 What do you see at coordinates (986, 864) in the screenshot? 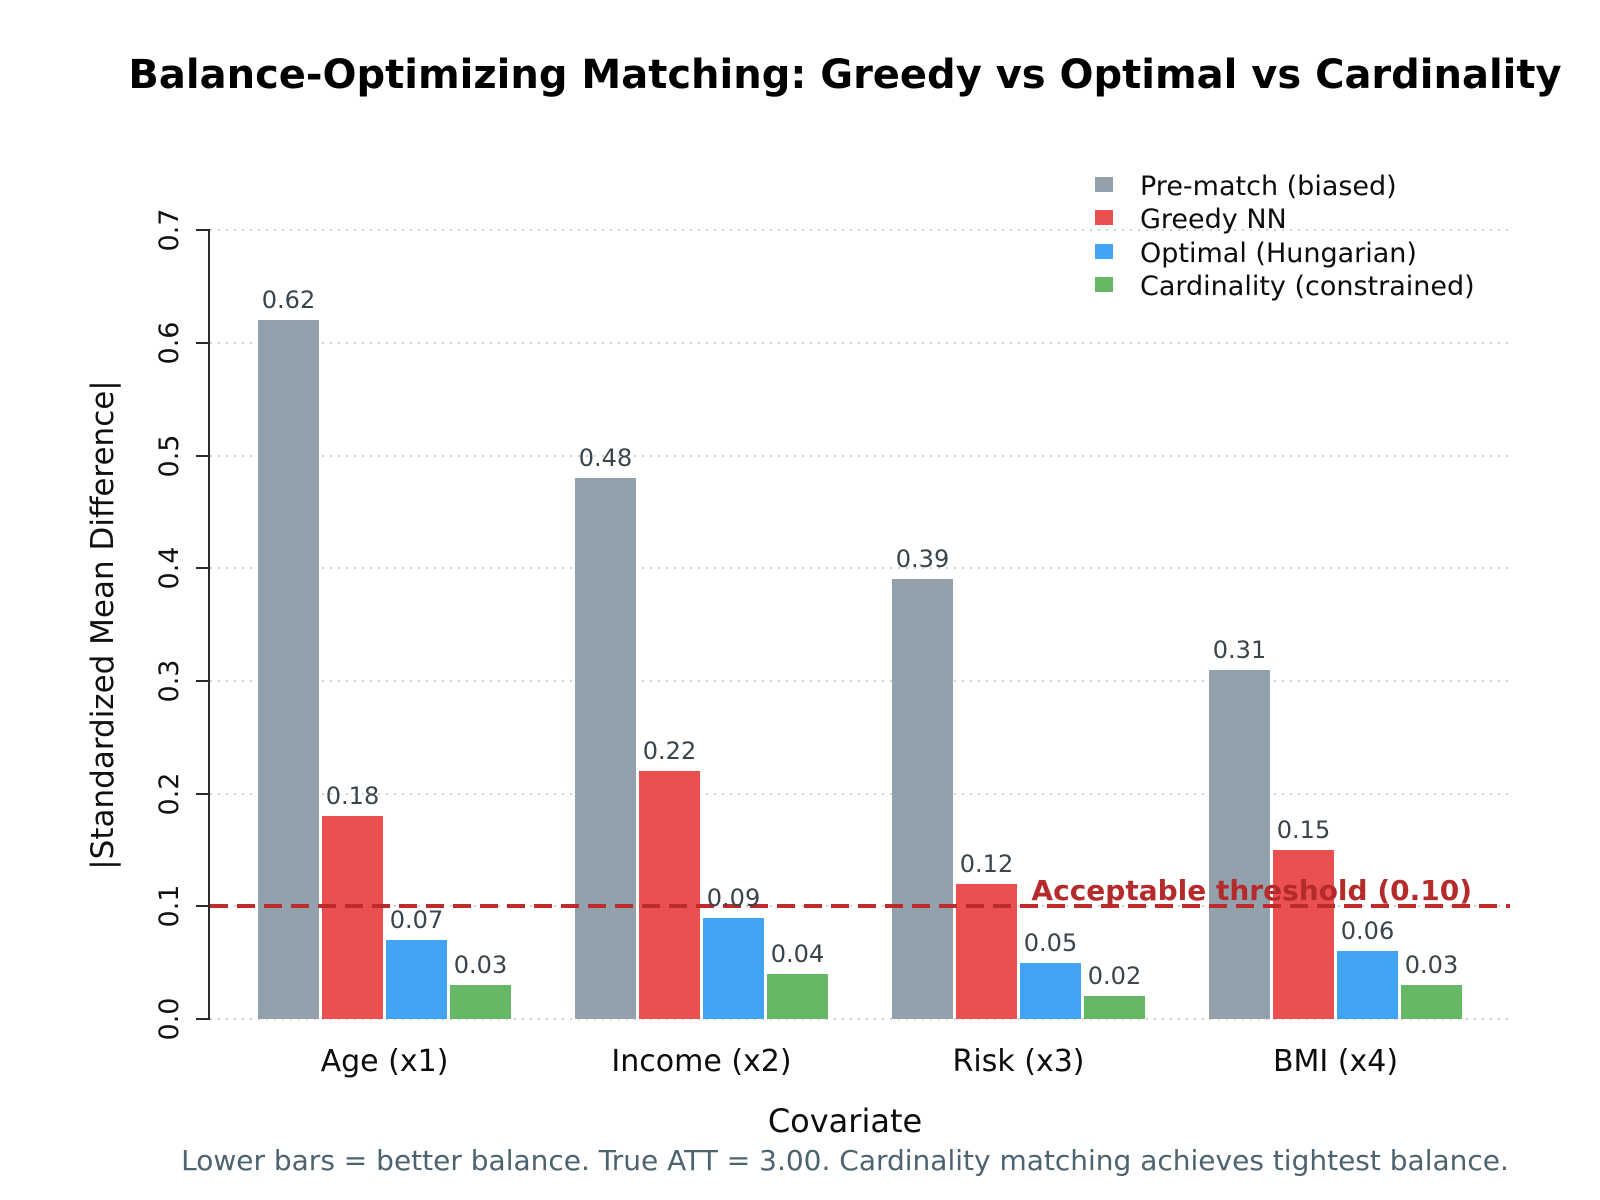
I see `bar-value-greedy-nn-risk-x3: 0.12` at bounding box center [986, 864].